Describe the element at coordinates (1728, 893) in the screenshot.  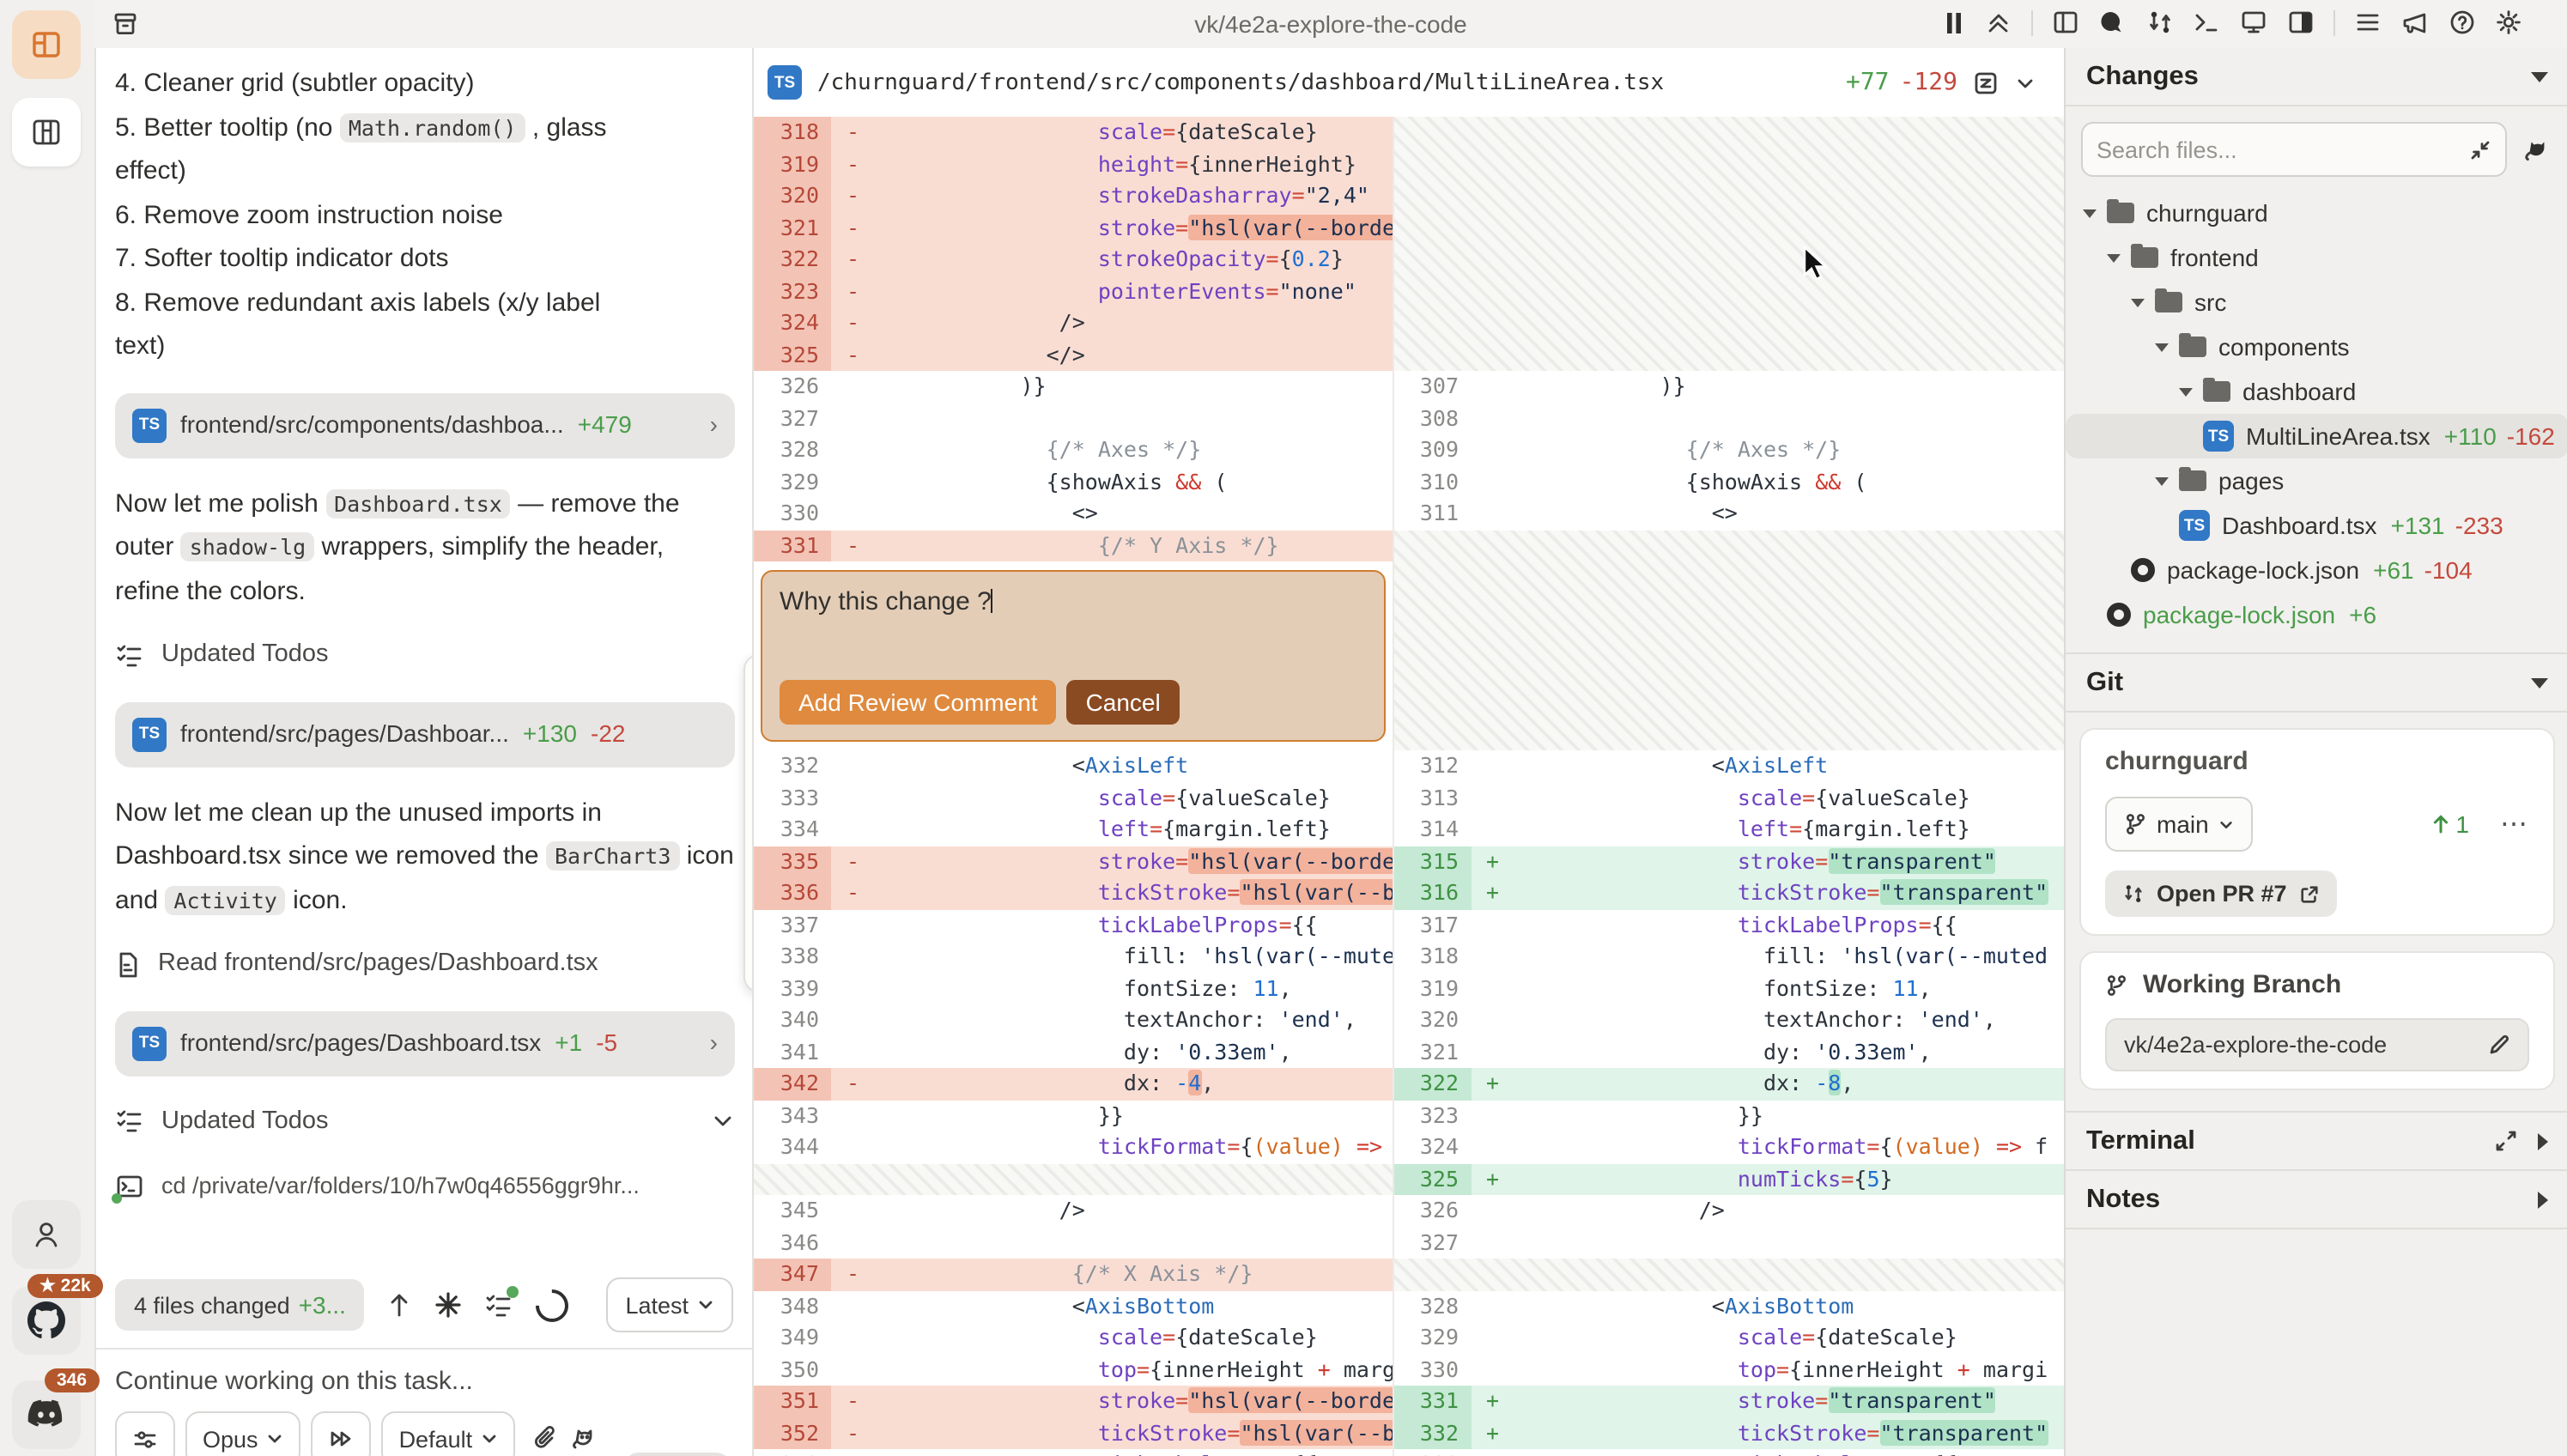
I see `diff-line: 316 + tickStroke="transparent"` at that location.